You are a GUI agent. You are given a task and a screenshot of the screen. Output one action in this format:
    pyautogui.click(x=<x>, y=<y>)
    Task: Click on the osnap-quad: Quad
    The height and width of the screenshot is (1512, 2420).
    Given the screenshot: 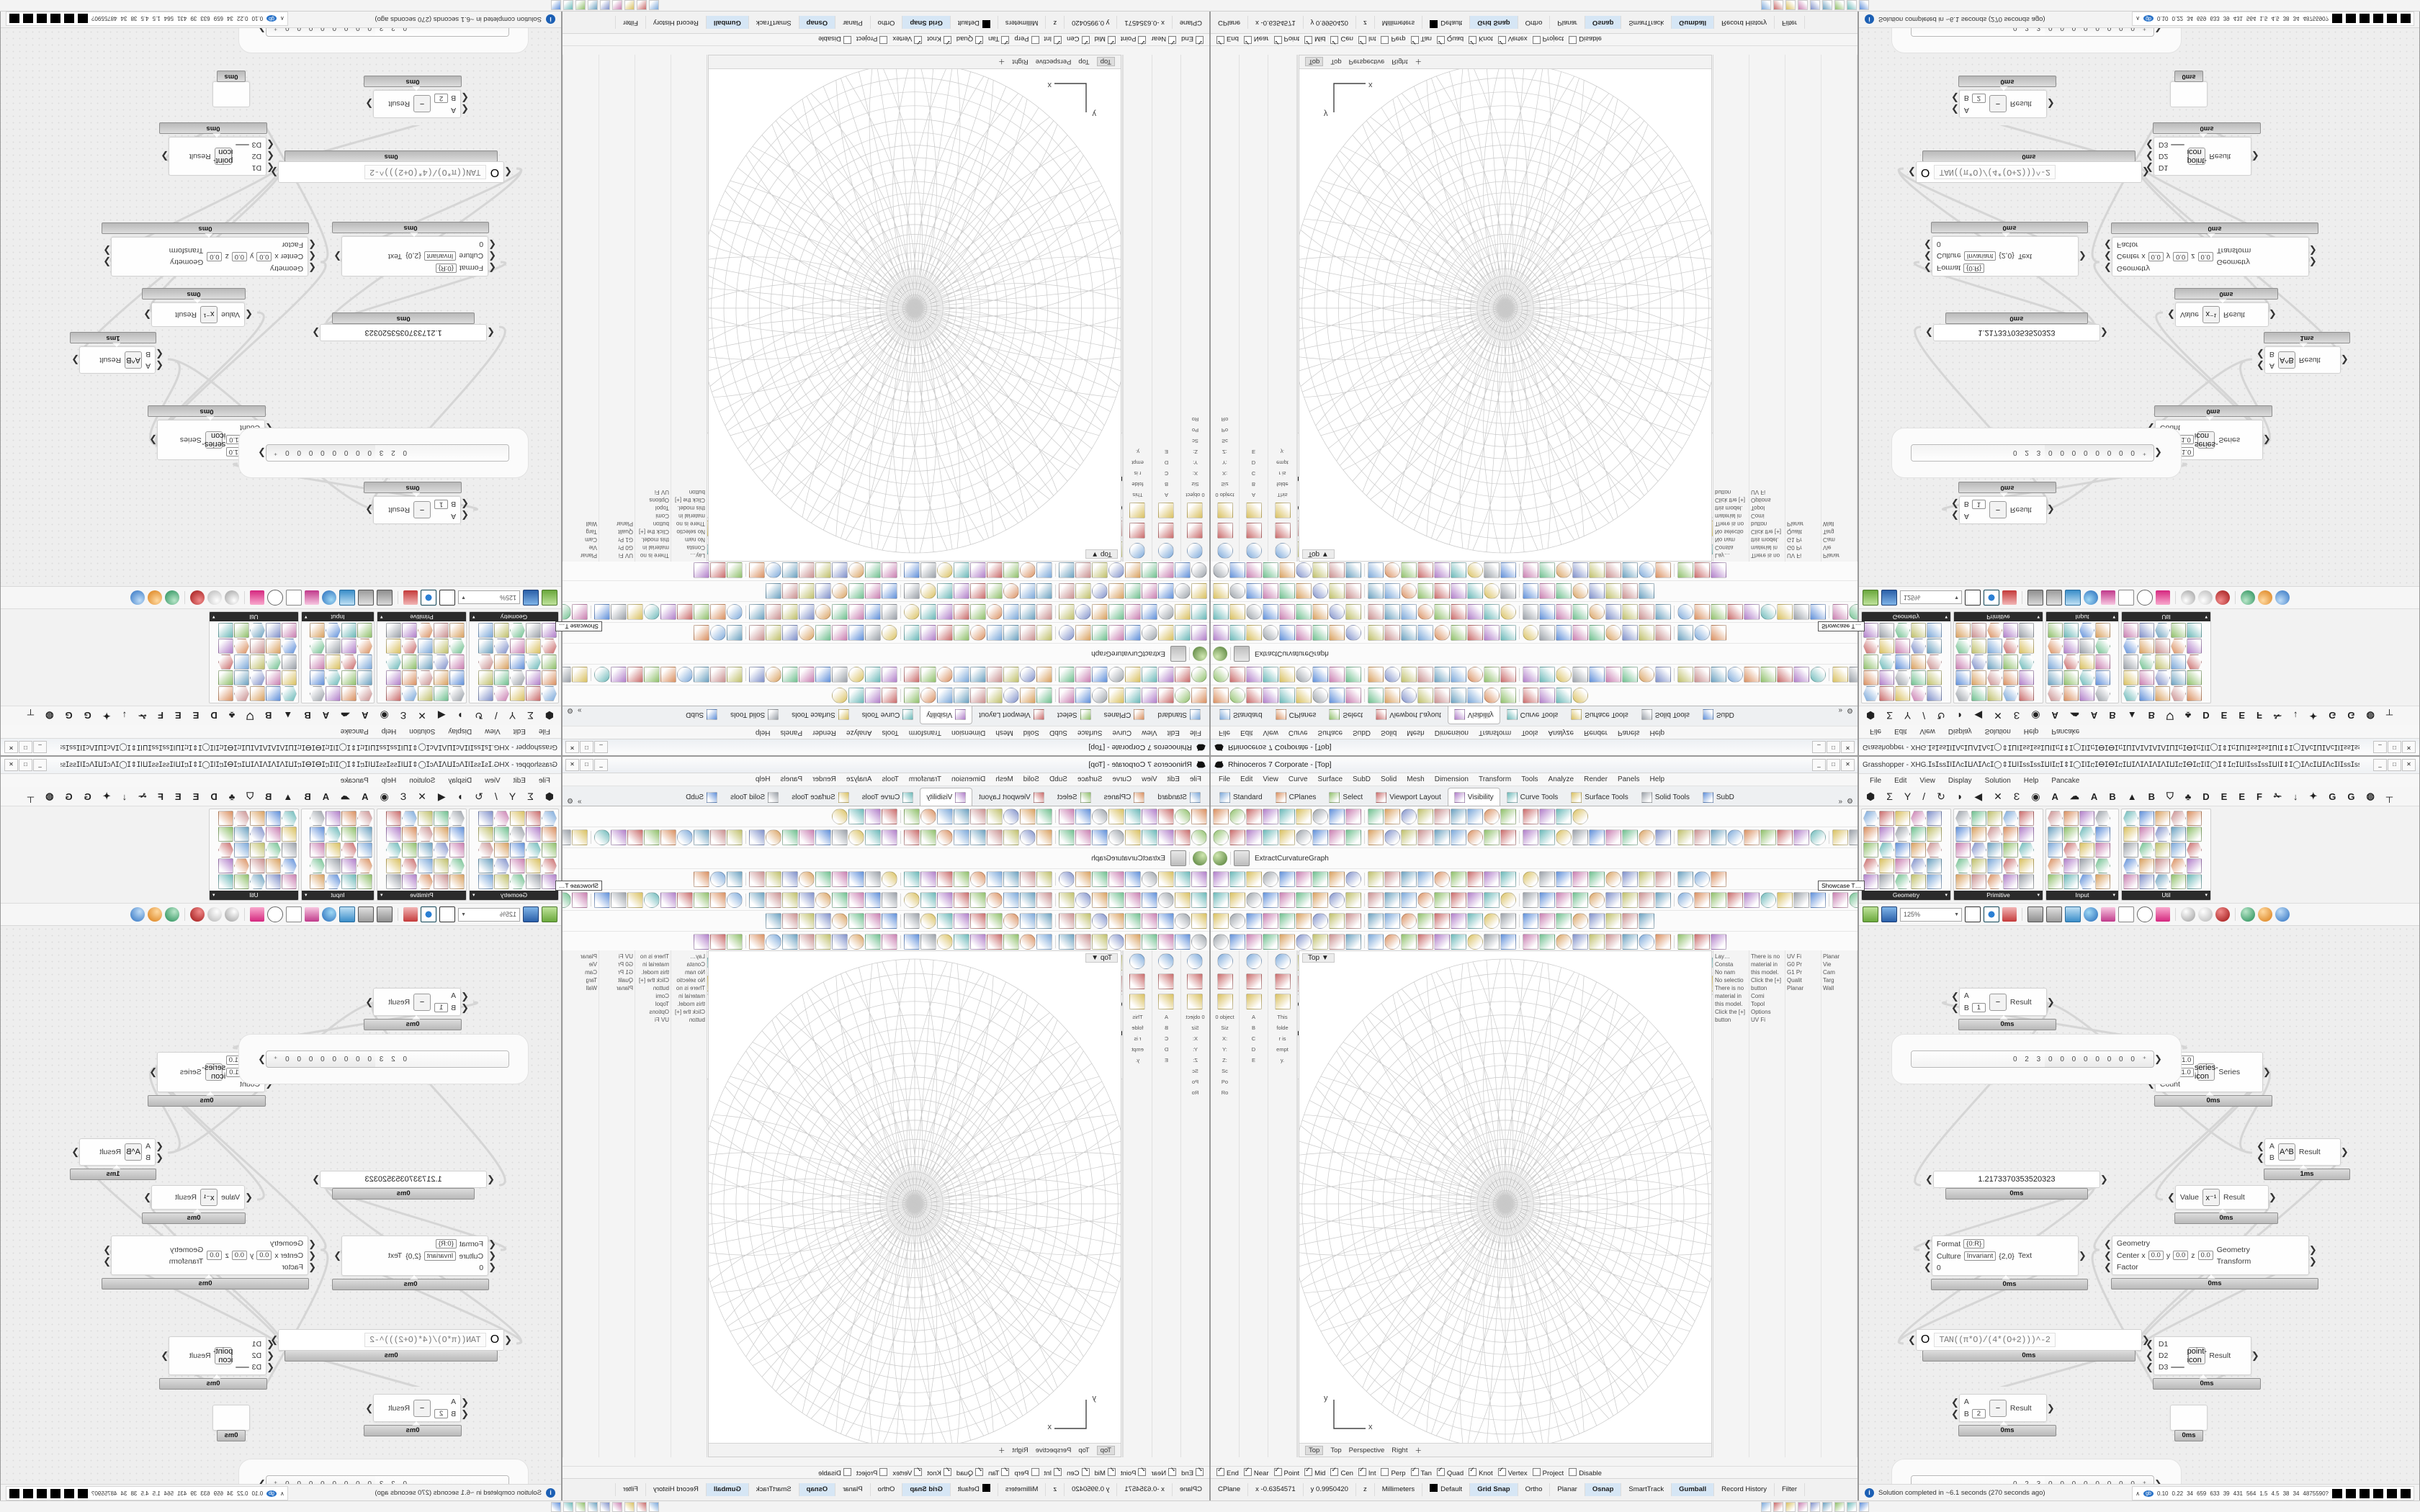 What is the action you would take?
    pyautogui.click(x=970, y=1472)
    